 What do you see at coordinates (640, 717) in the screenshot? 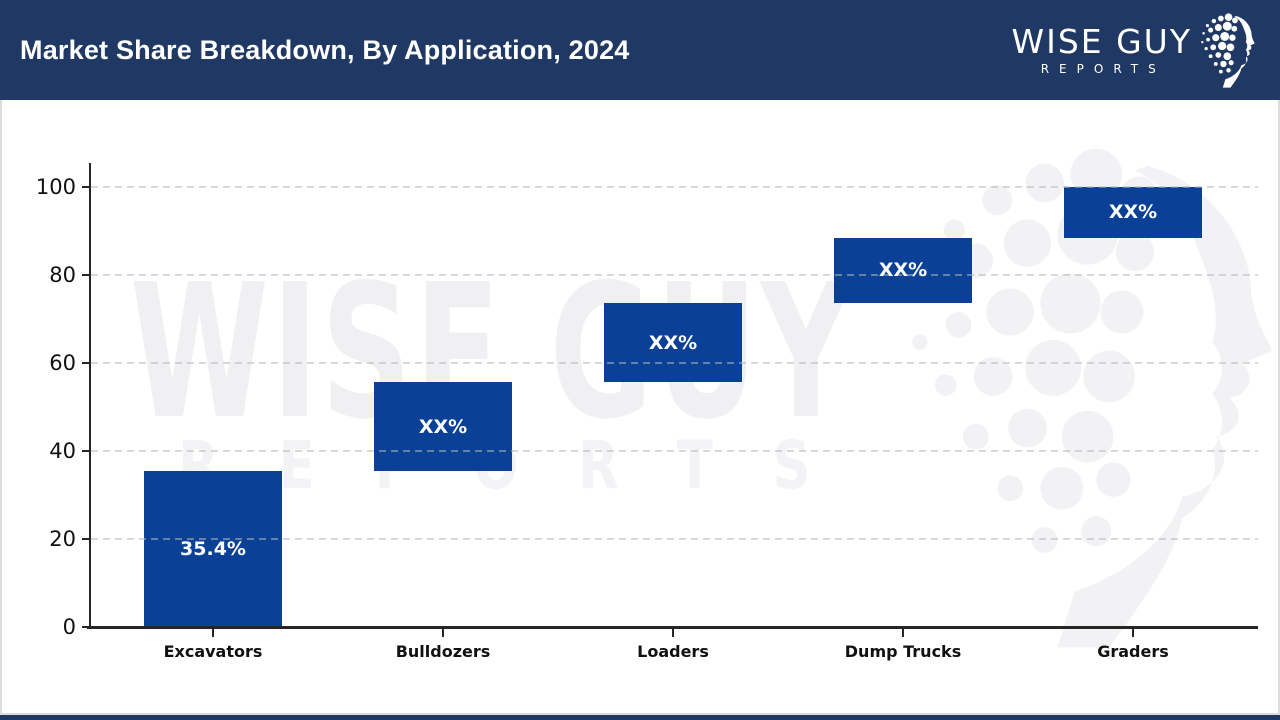
I see `footer-bar` at bounding box center [640, 717].